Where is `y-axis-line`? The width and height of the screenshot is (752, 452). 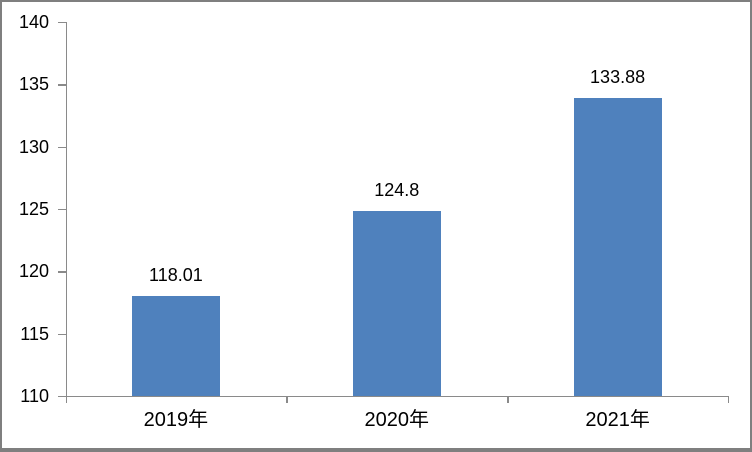 y-axis-line is located at coordinates (66, 209).